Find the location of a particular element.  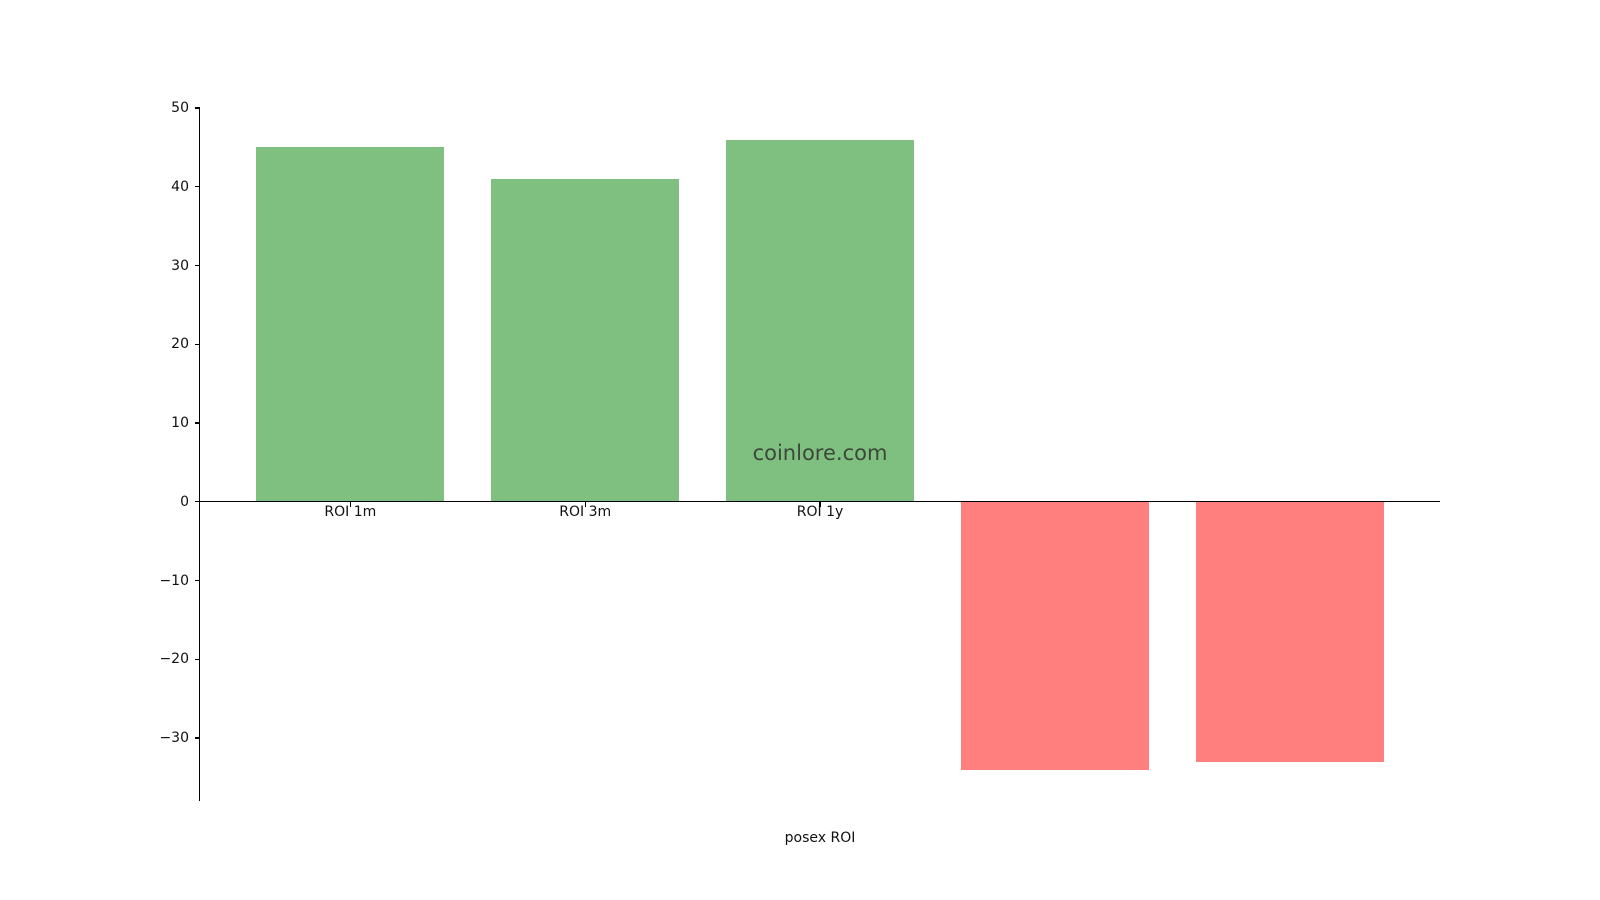

y-tick-label-50: 50 is located at coordinates (180, 108).